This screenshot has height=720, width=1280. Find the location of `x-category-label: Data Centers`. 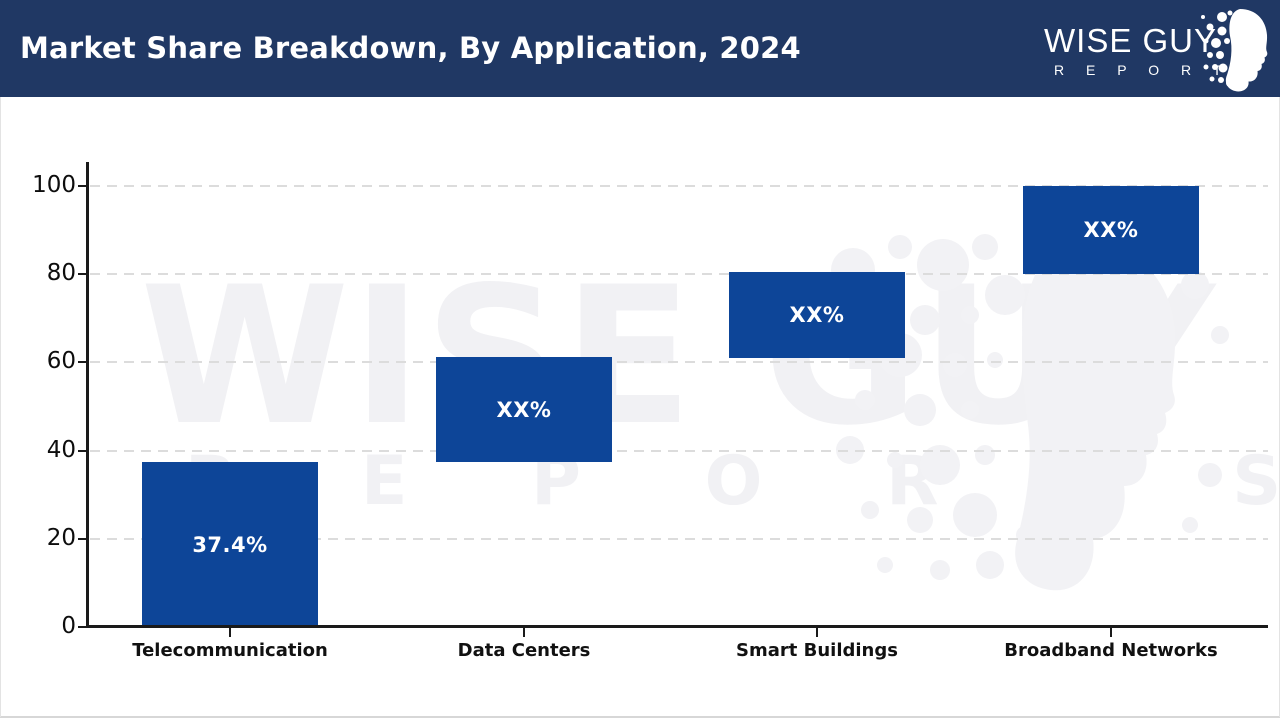

x-category-label: Data Centers is located at coordinates (524, 650).